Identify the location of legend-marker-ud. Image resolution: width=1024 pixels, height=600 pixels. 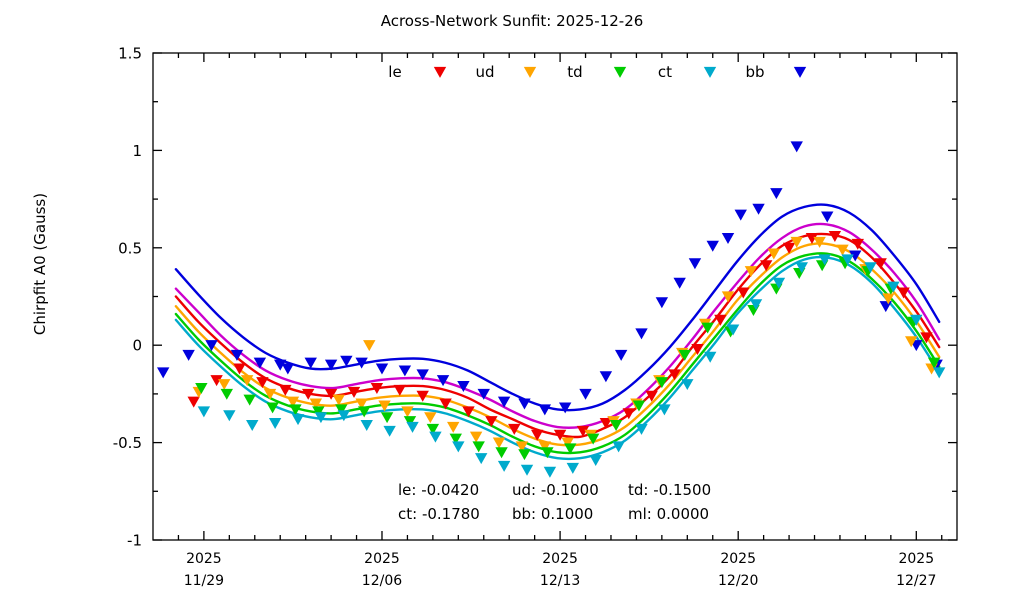
(530, 72).